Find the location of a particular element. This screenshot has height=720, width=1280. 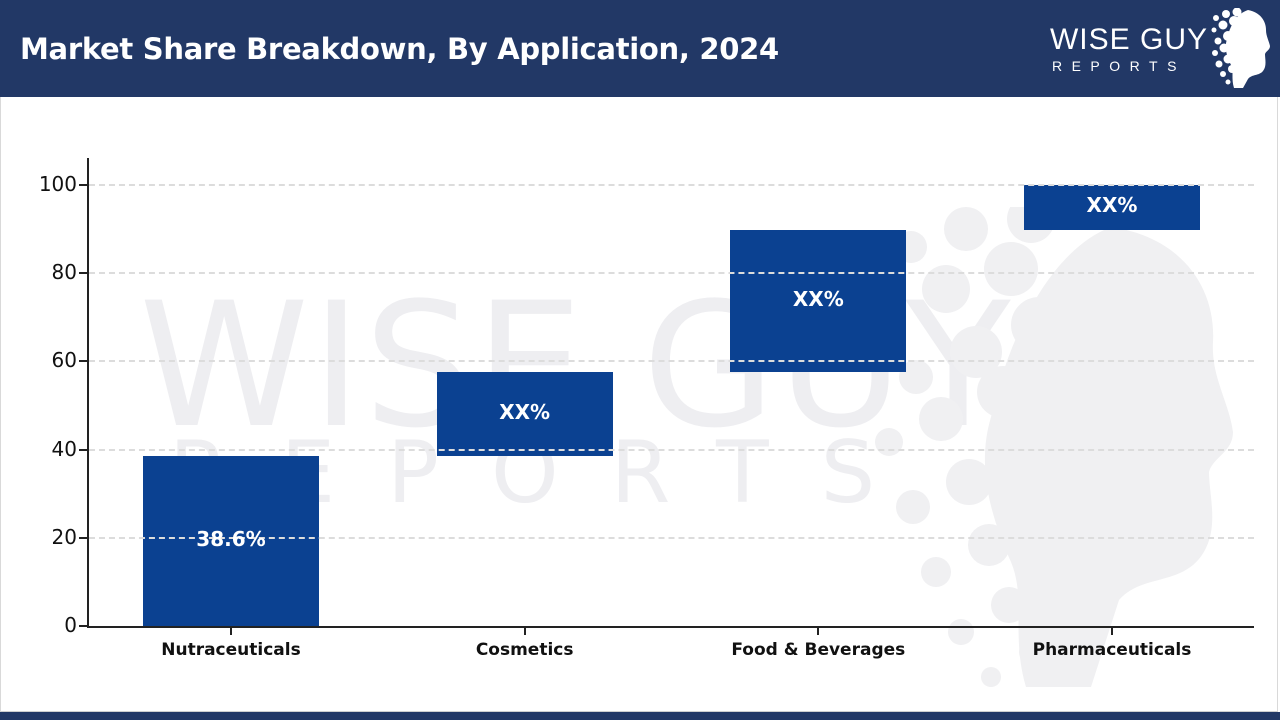

logo-text: WISE GUY REPORTS is located at coordinates (1128, 48).